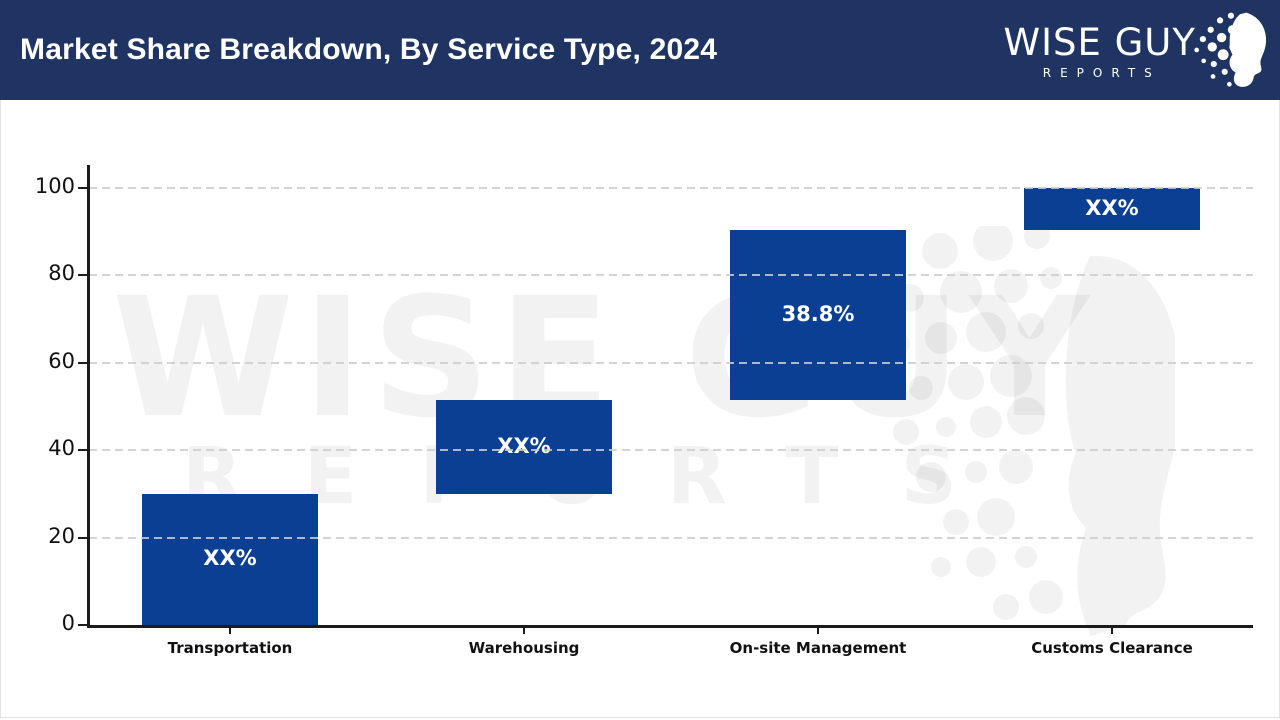 This screenshot has height=720, width=1280. I want to click on logo-text: WISE GUY REPORTS, so click(1100, 50).